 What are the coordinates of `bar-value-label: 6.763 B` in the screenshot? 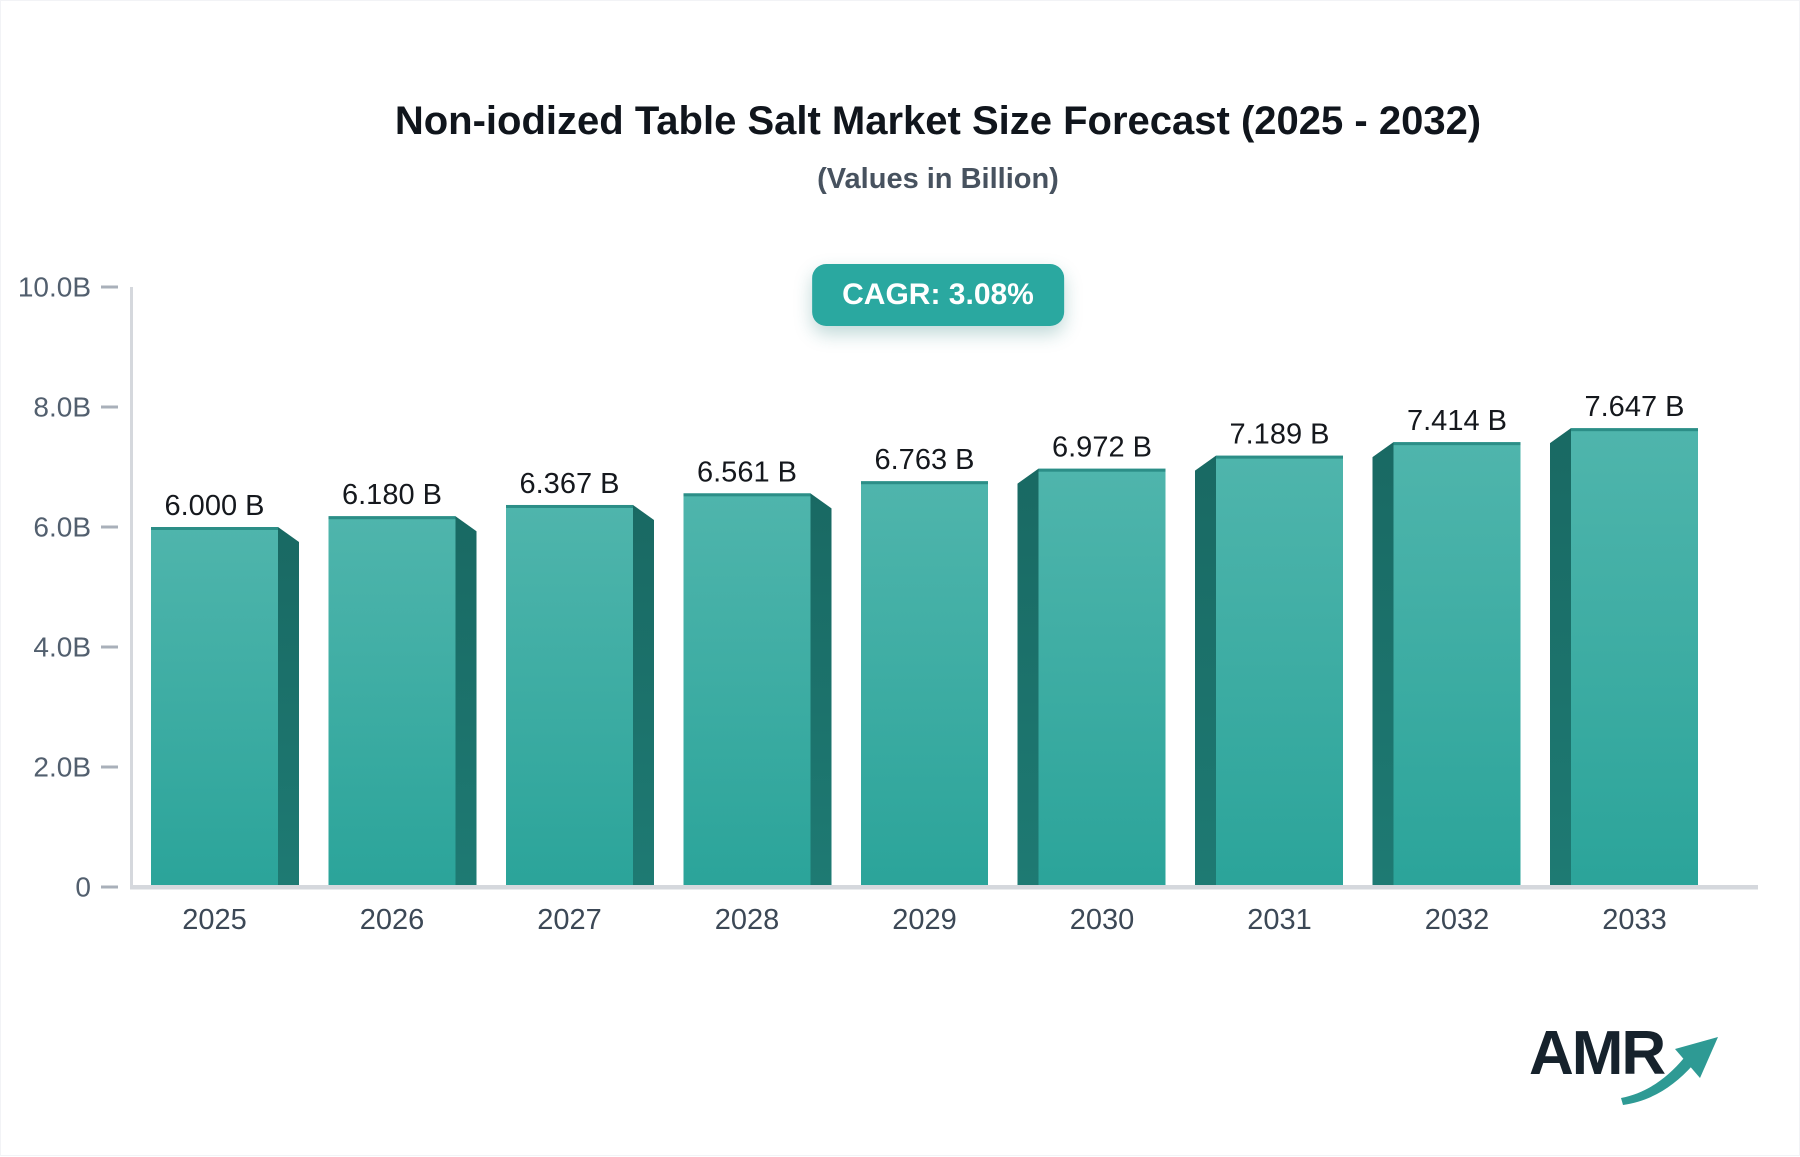 It's located at (925, 460).